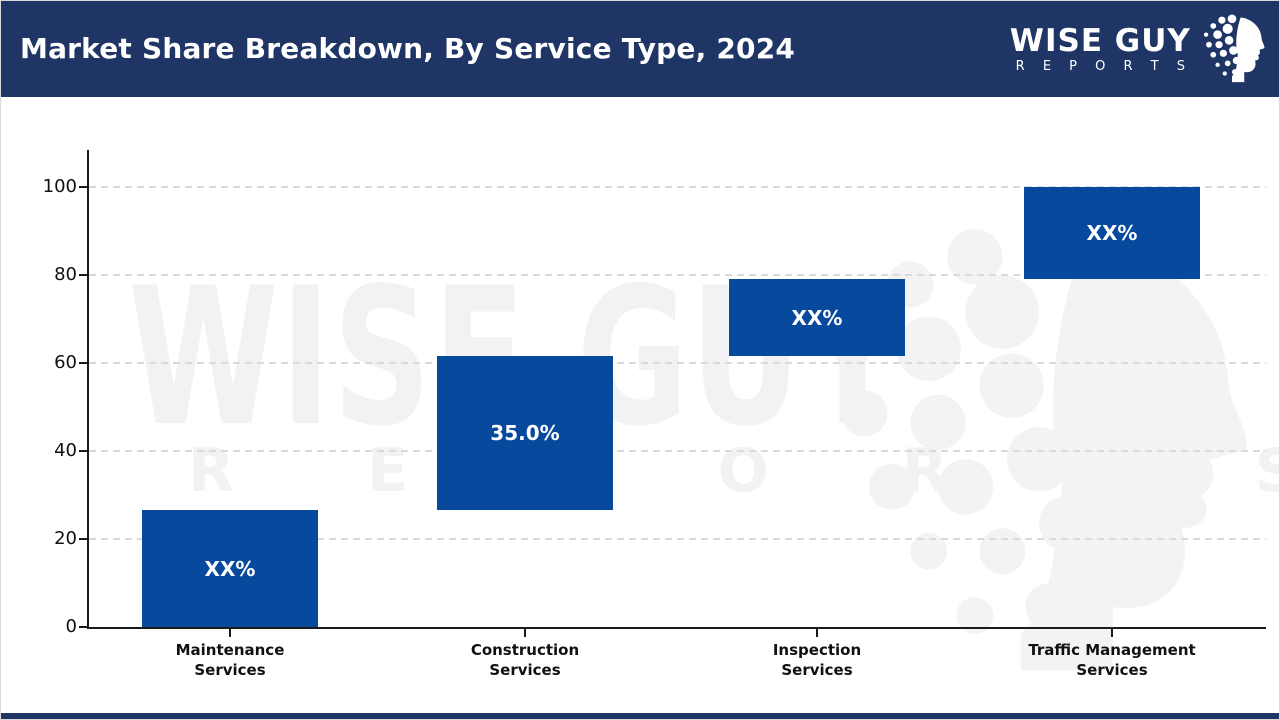 Image resolution: width=1280 pixels, height=720 pixels. What do you see at coordinates (677, 363) in the screenshot?
I see `gridline-y60` at bounding box center [677, 363].